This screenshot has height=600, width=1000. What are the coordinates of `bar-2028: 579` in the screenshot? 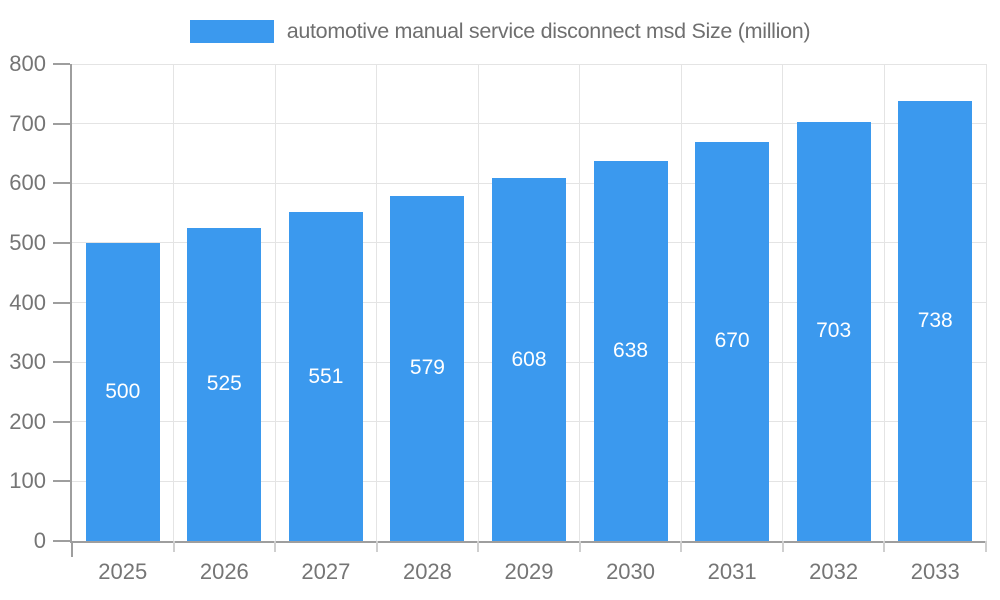 It's located at (427, 368).